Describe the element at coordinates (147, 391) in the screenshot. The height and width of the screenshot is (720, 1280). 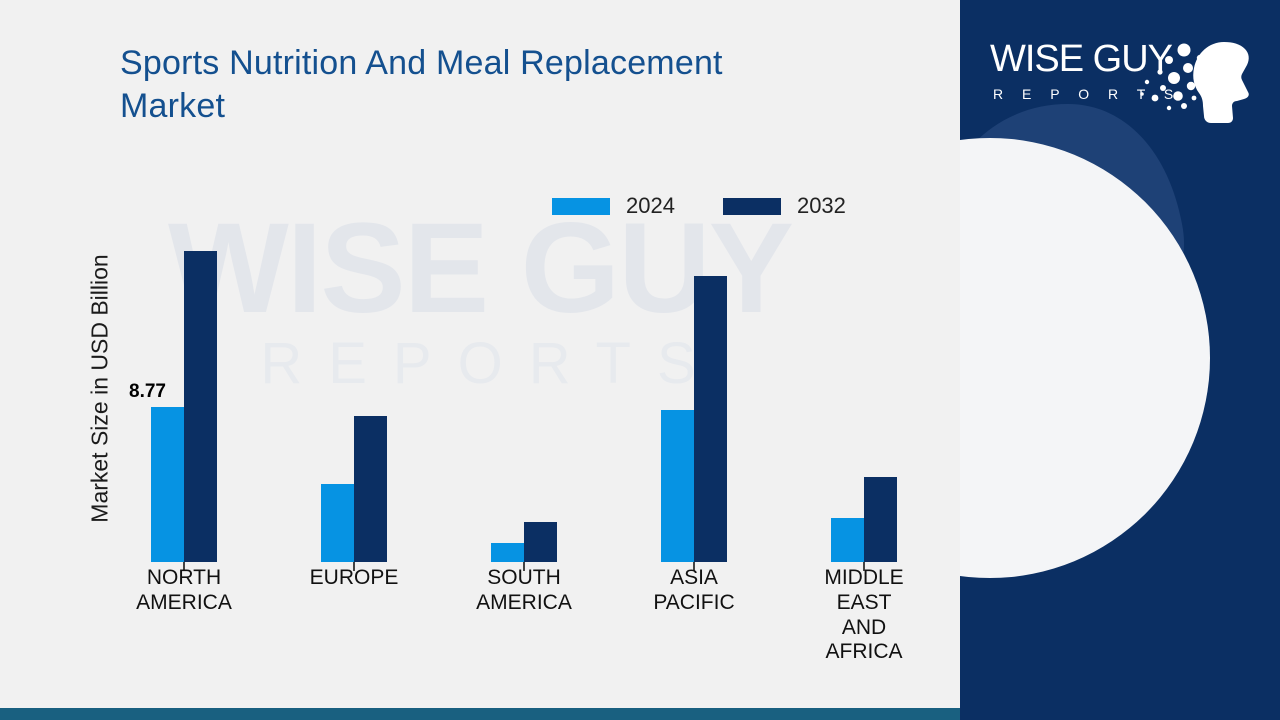
I see `bar-value-label: 8.77` at that location.